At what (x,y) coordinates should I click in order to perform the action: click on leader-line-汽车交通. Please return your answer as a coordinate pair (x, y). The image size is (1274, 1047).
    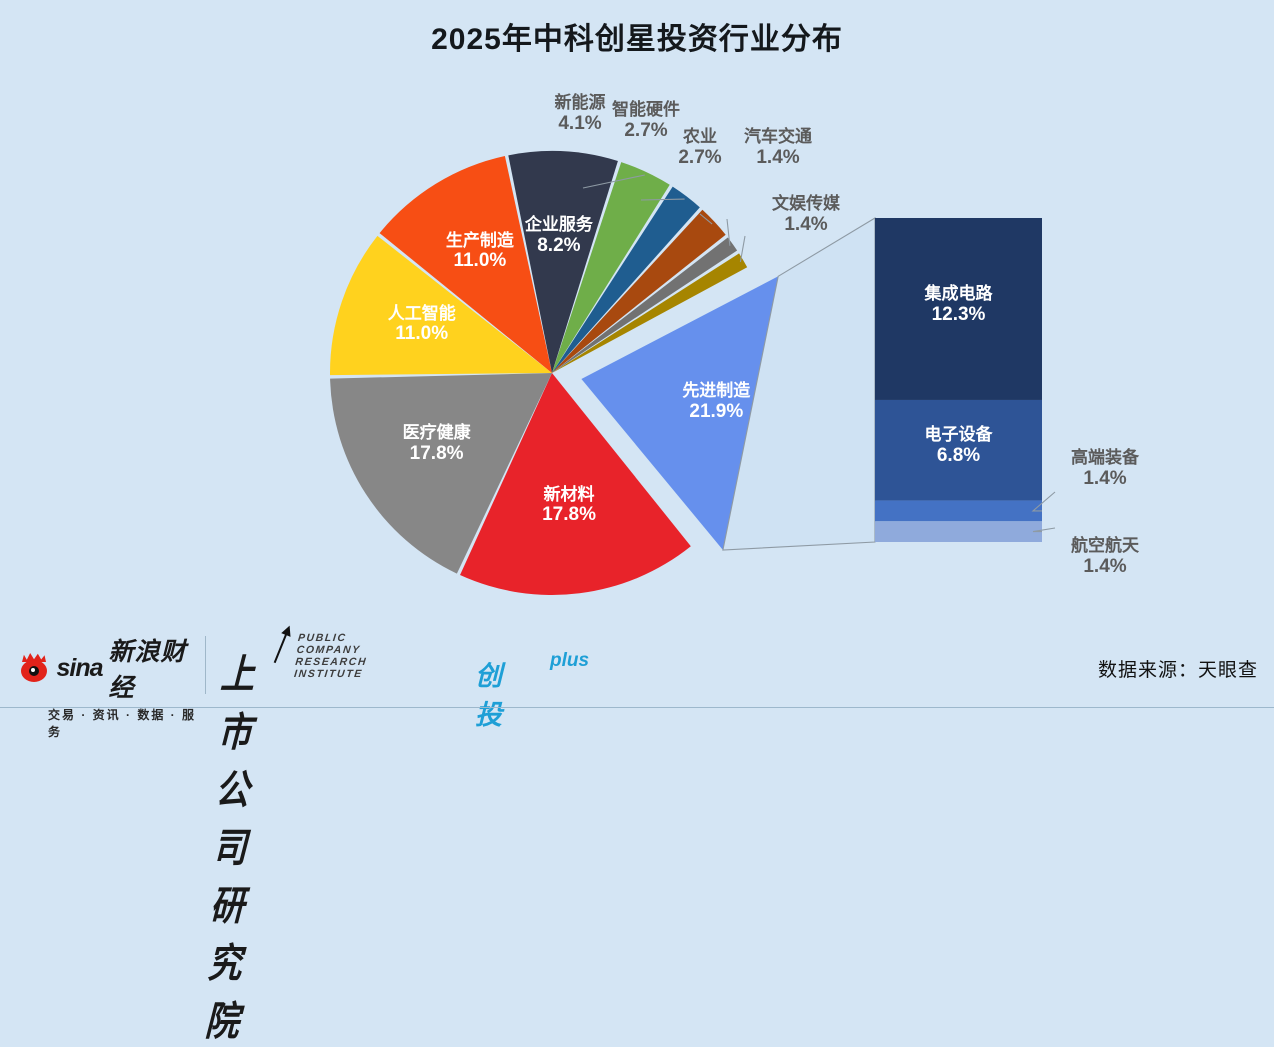
    Looking at the image, I should click on (728, 232).